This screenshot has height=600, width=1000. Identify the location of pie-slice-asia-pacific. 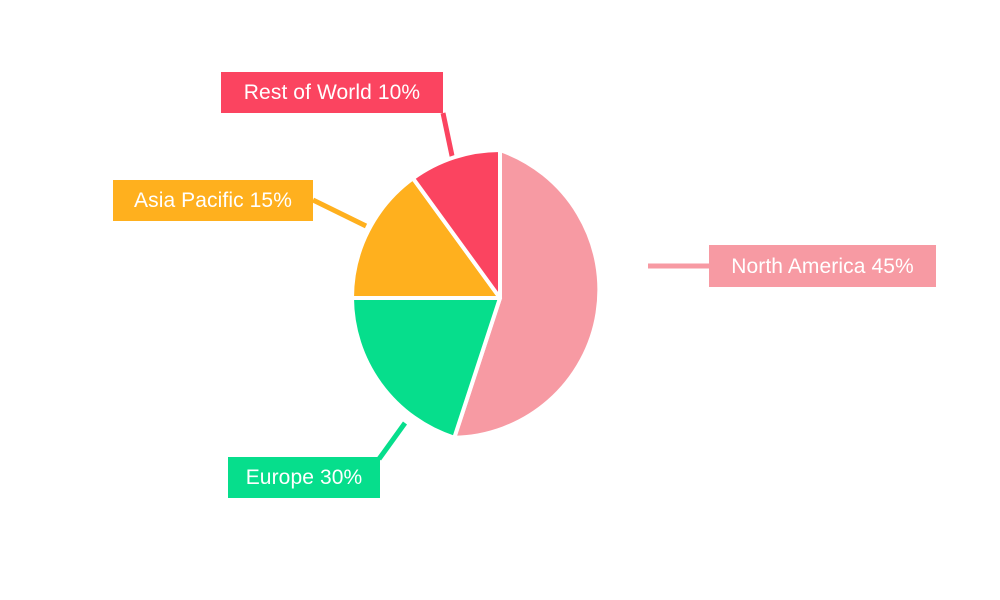
(426, 238).